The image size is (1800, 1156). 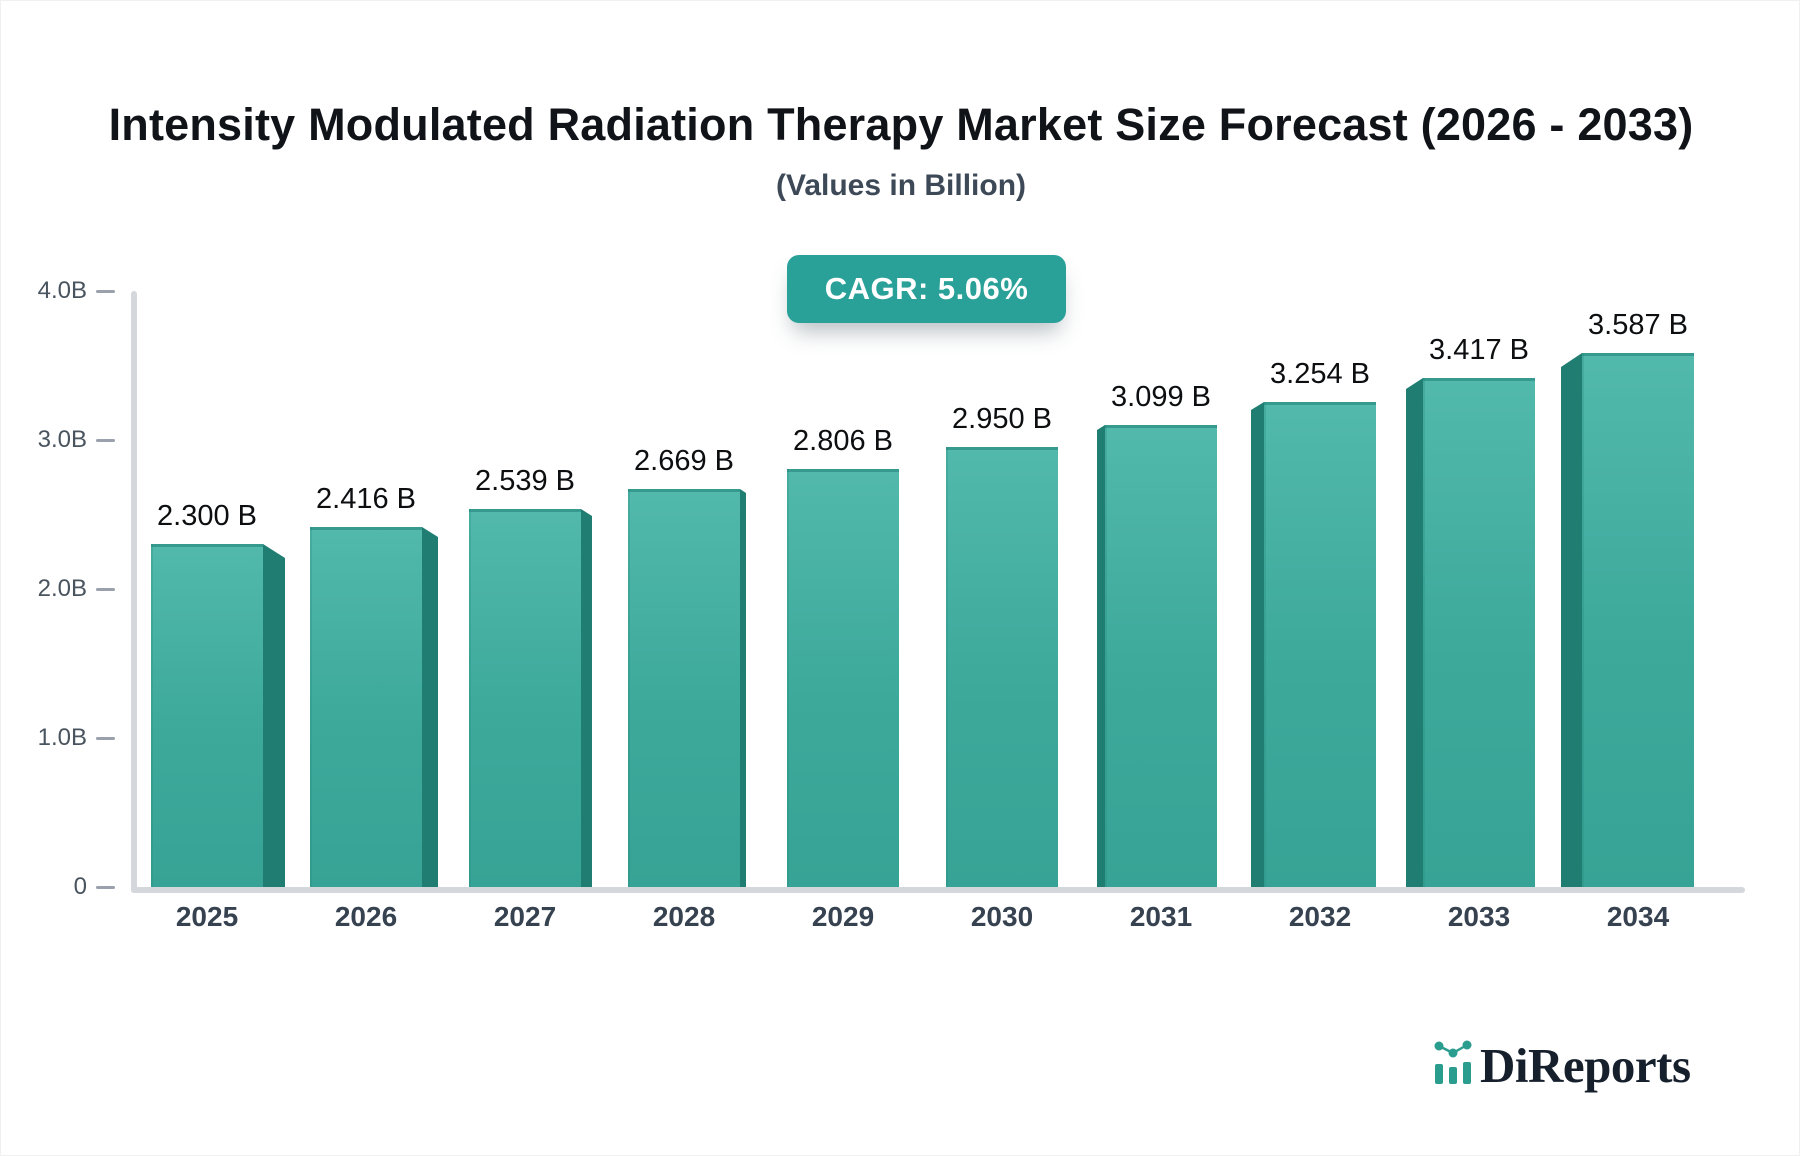 What do you see at coordinates (62, 439) in the screenshot?
I see `y-tick-label: 3.0B` at bounding box center [62, 439].